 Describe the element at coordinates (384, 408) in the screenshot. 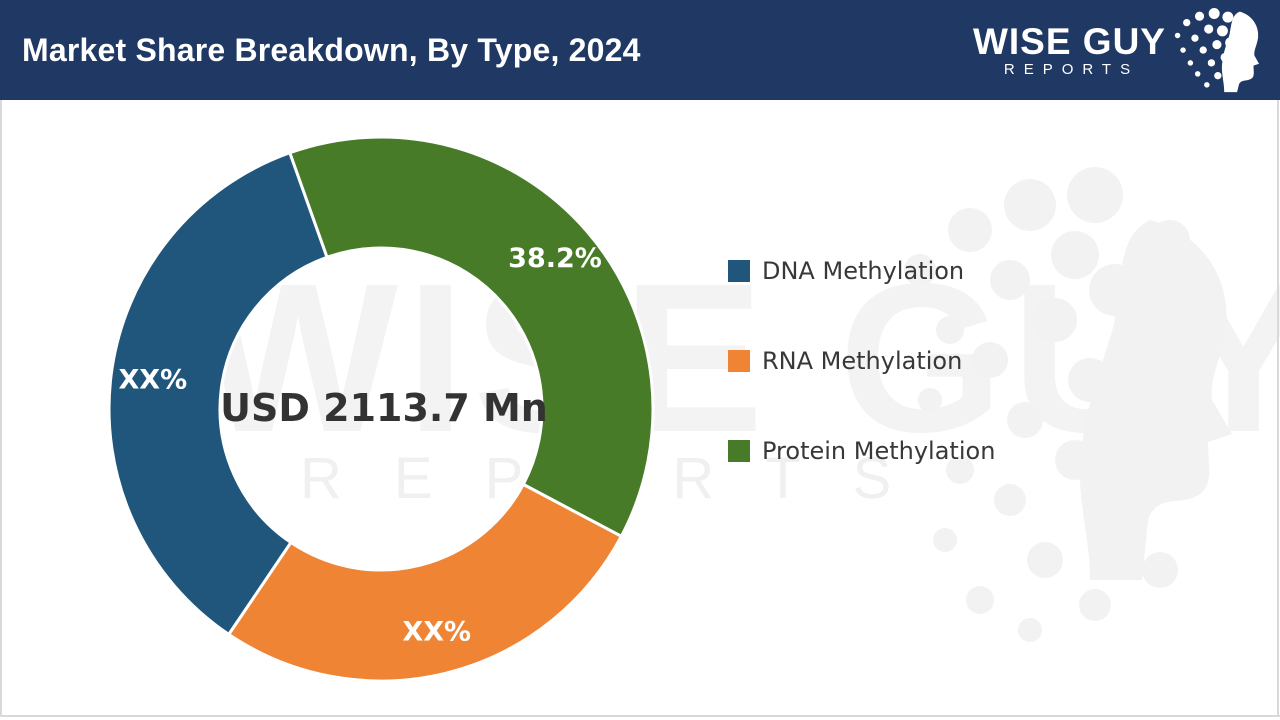

I see `chart-center-value: USD 2113.7 Mn` at that location.